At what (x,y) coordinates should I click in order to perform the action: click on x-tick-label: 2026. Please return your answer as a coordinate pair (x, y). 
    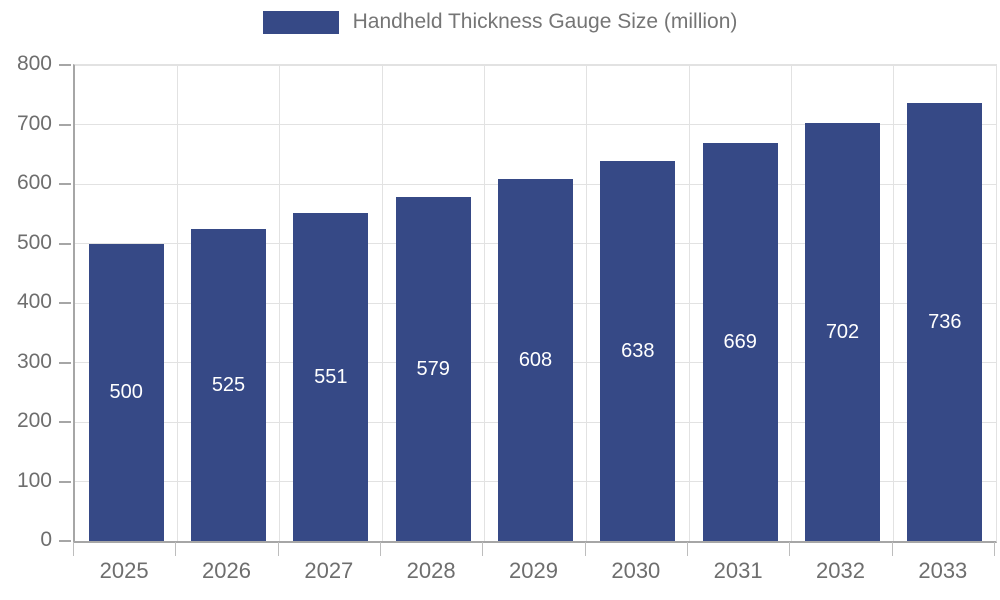
    Looking at the image, I should click on (226, 570).